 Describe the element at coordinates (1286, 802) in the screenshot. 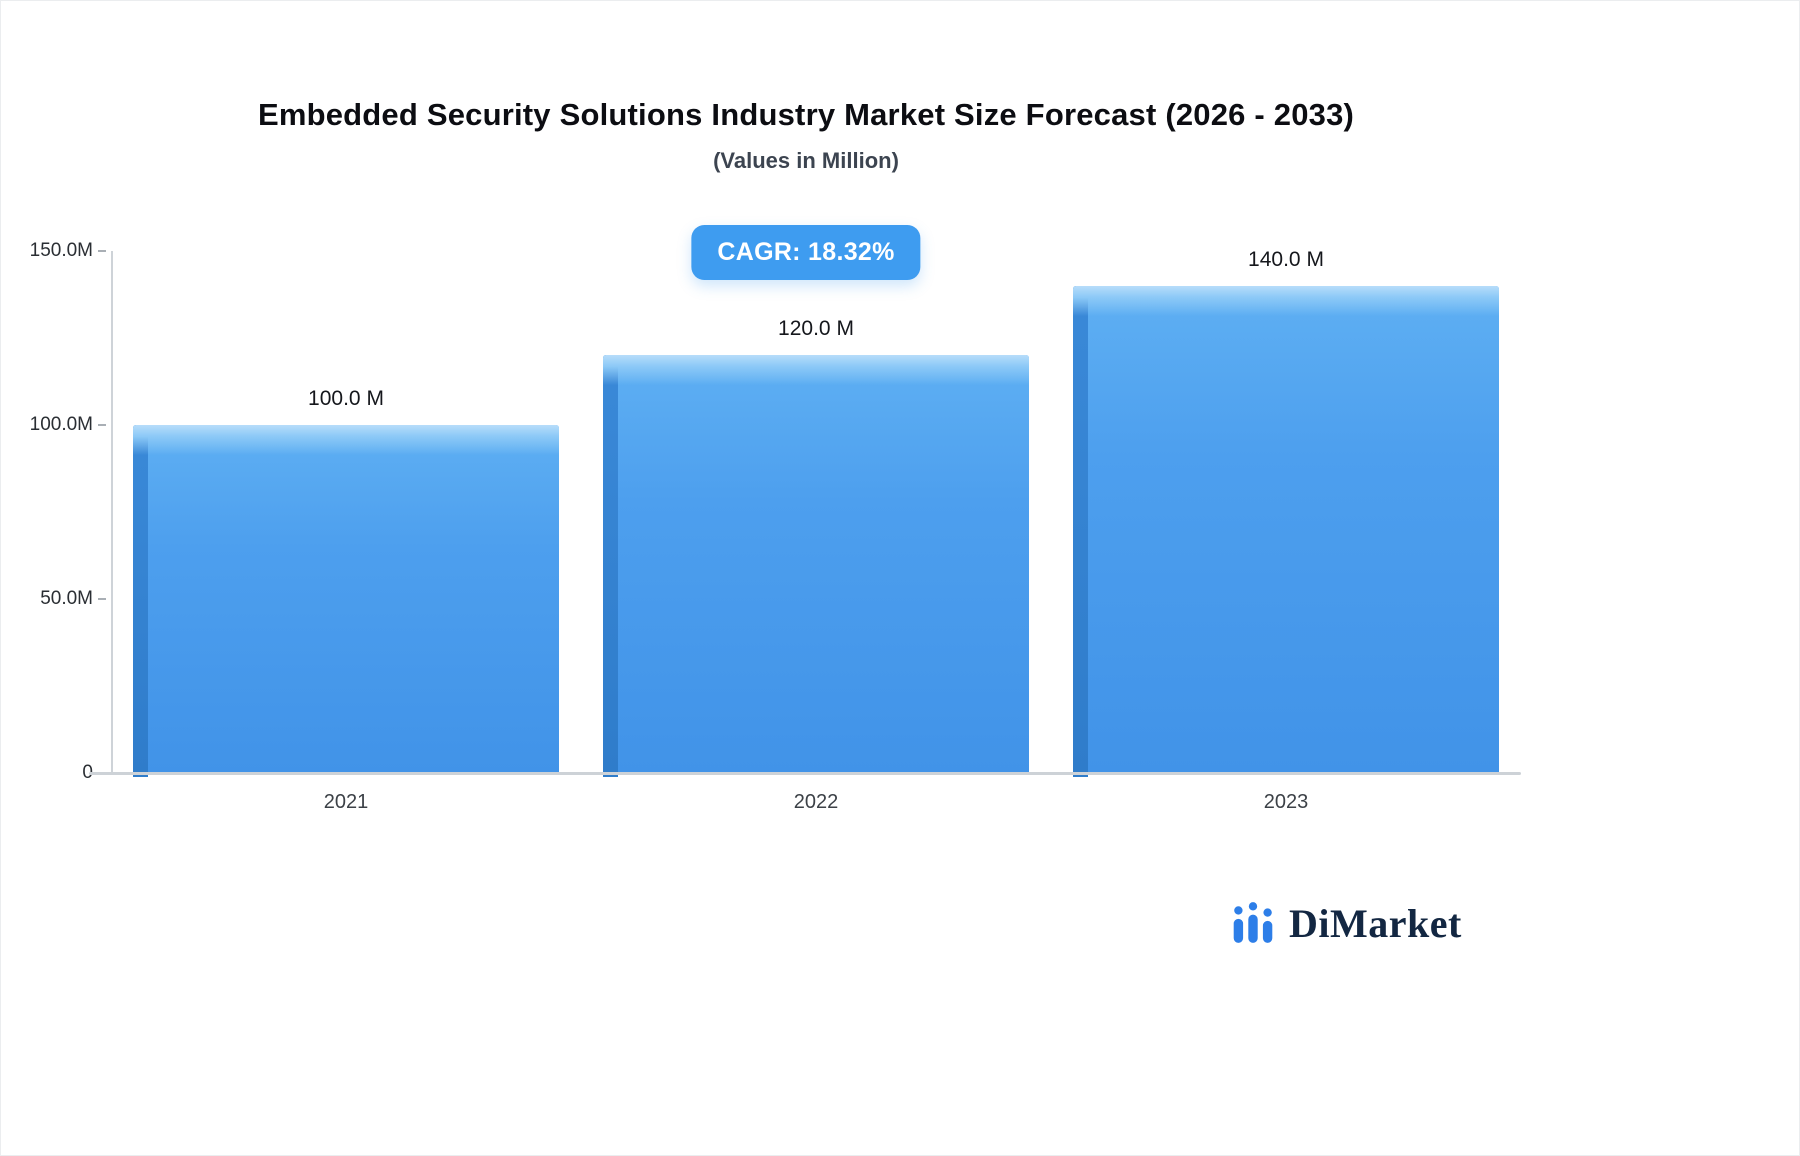

I see `x-axis-tick-label: 2023` at that location.